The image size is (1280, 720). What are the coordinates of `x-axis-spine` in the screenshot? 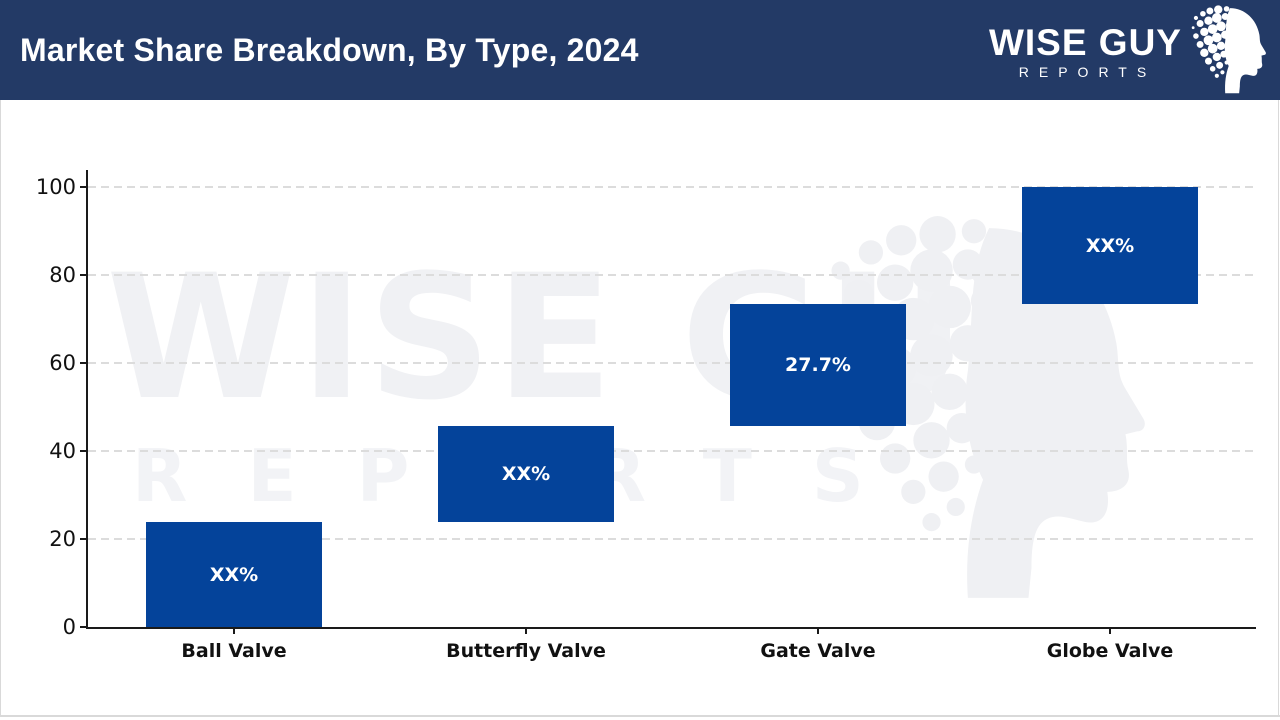 It's located at (671, 628).